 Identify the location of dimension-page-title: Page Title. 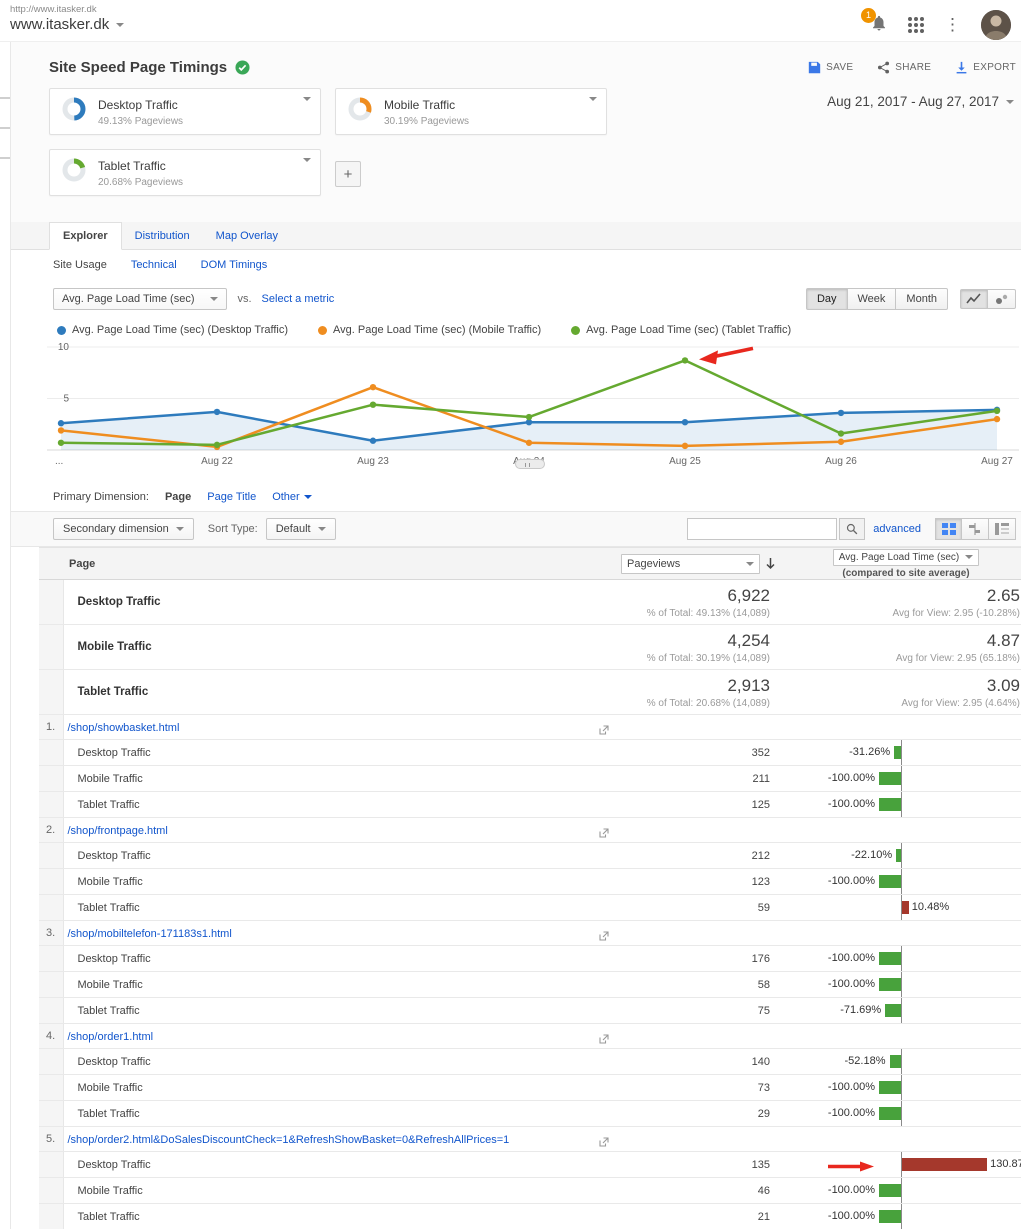
(232, 497).